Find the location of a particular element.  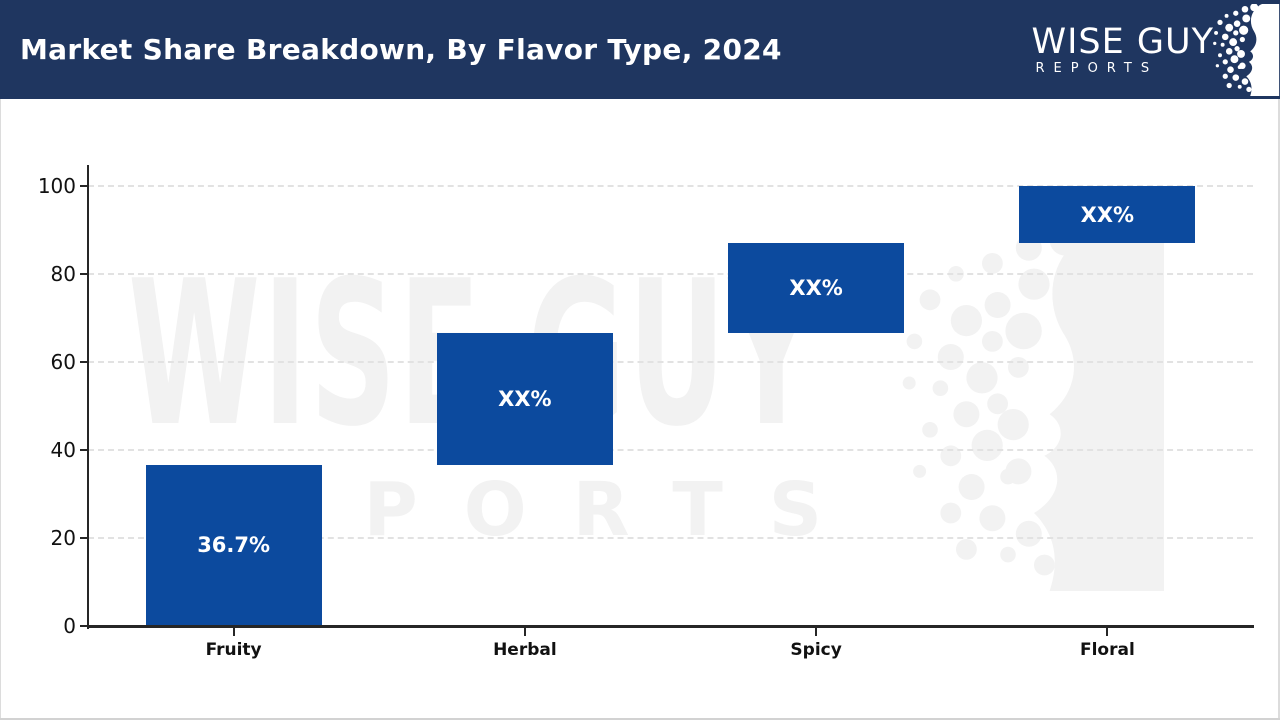

bar-value-label: 36.7% is located at coordinates (234, 545).